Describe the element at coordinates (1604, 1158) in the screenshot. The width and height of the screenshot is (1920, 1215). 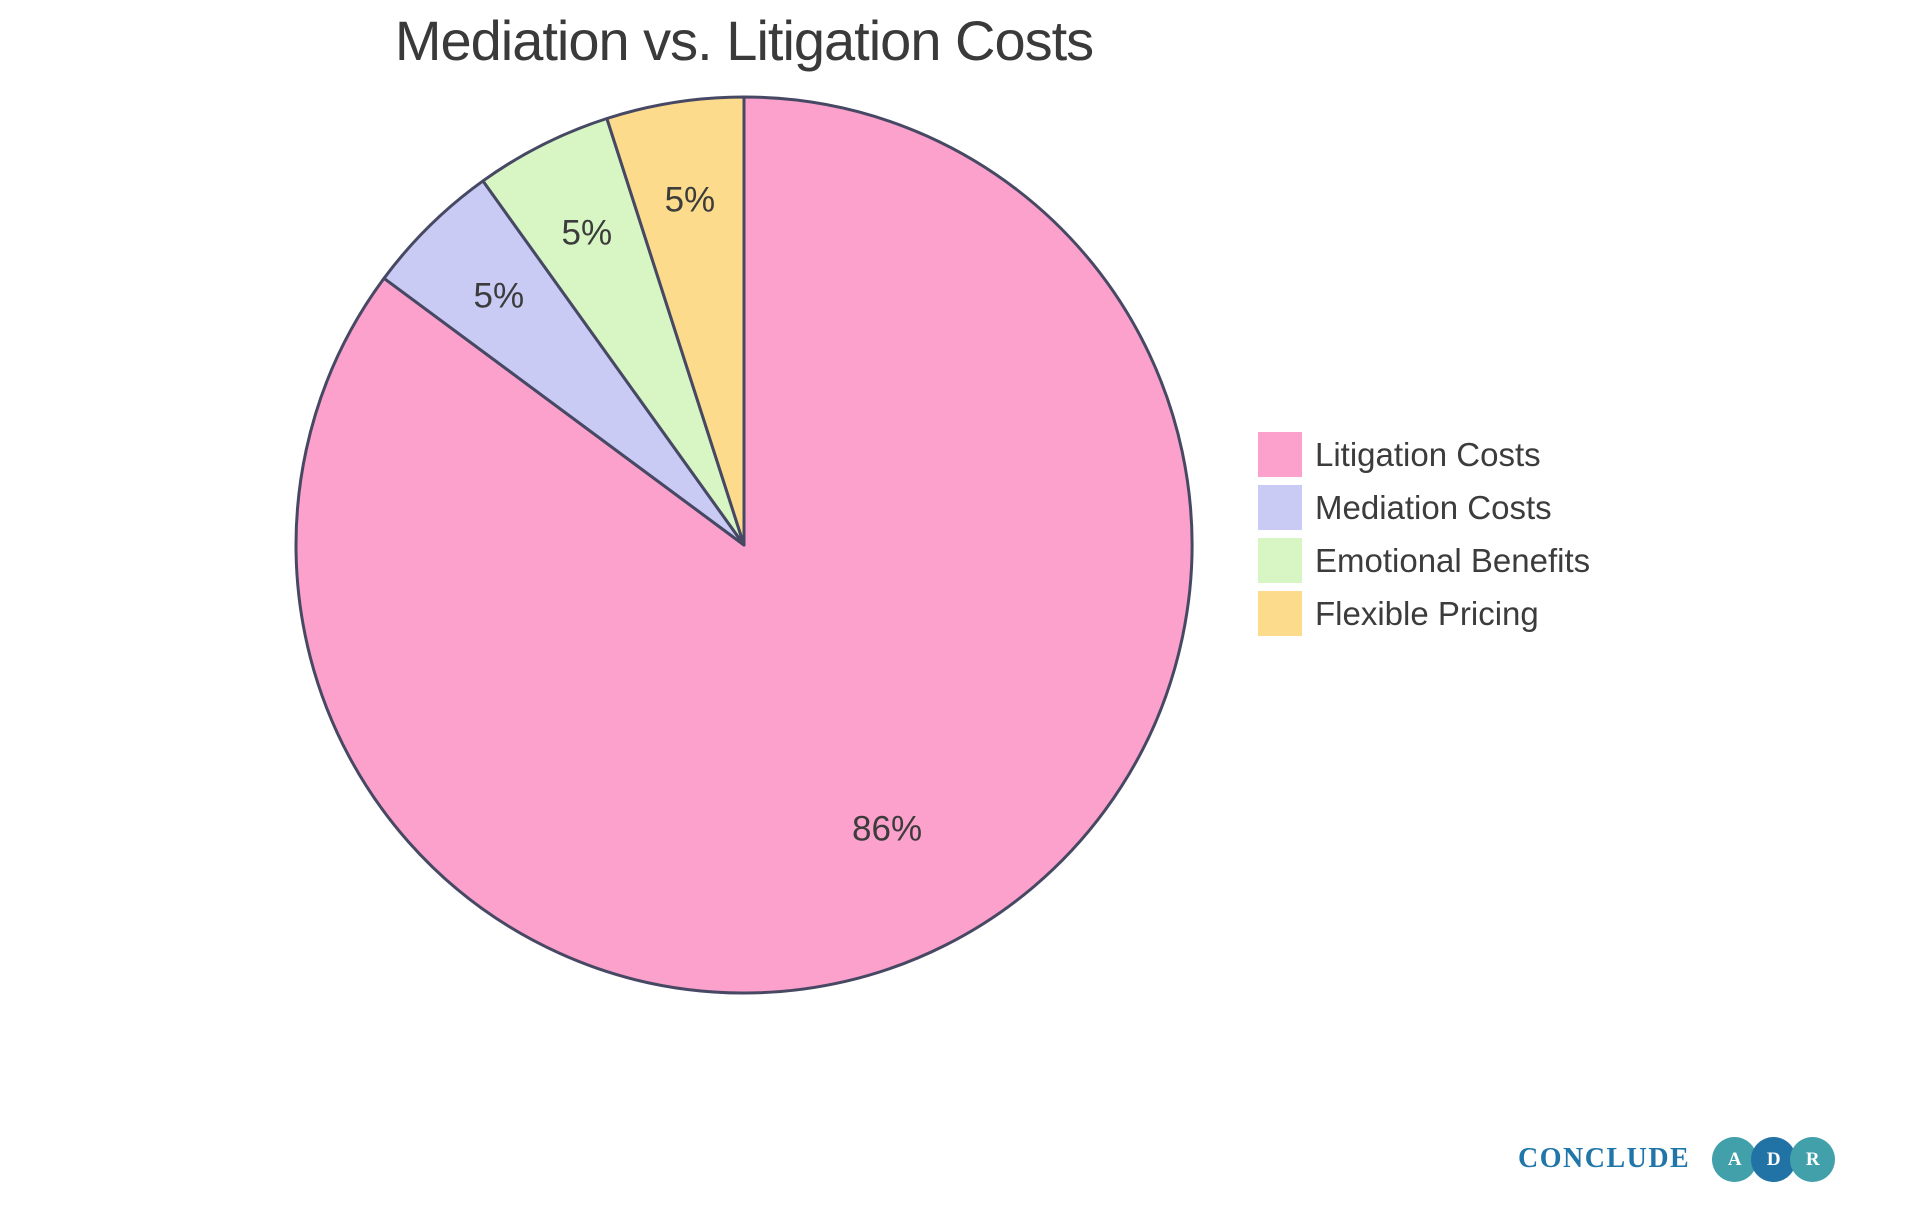
I see `logo-wordmark: CONCLUDE` at that location.